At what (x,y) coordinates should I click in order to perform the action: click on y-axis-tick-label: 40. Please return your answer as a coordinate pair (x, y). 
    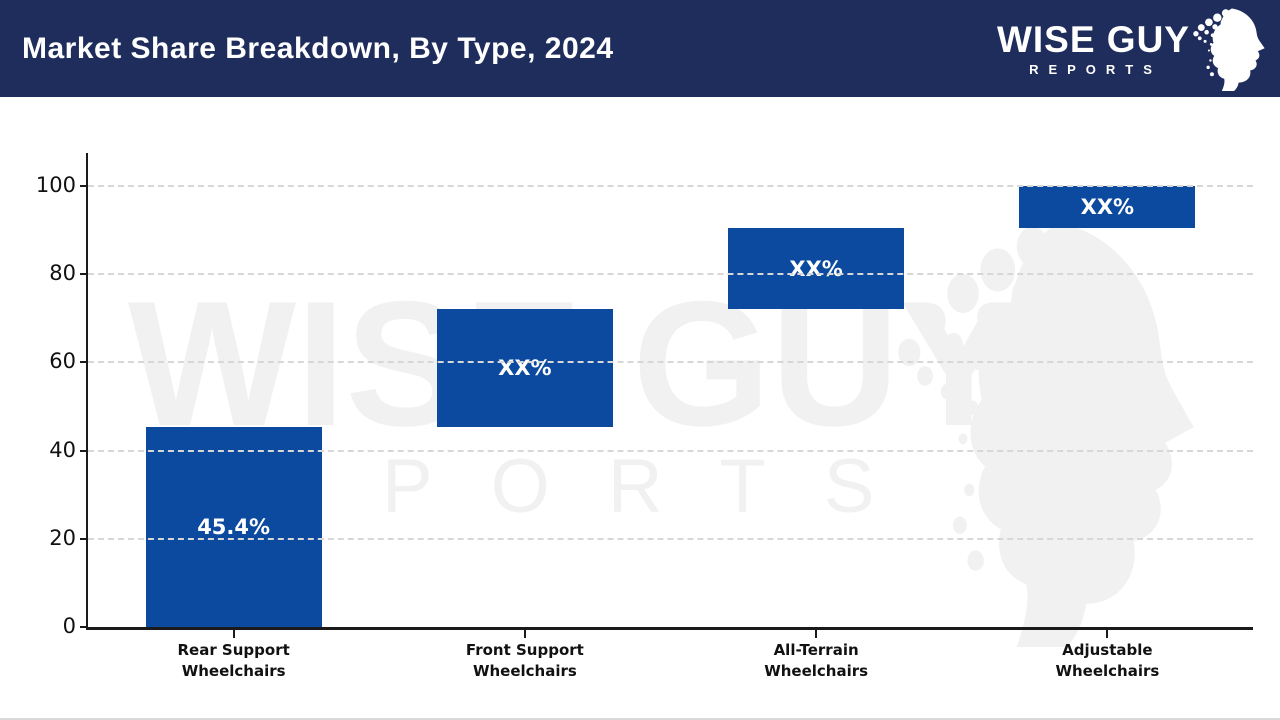
    Looking at the image, I should click on (62, 449).